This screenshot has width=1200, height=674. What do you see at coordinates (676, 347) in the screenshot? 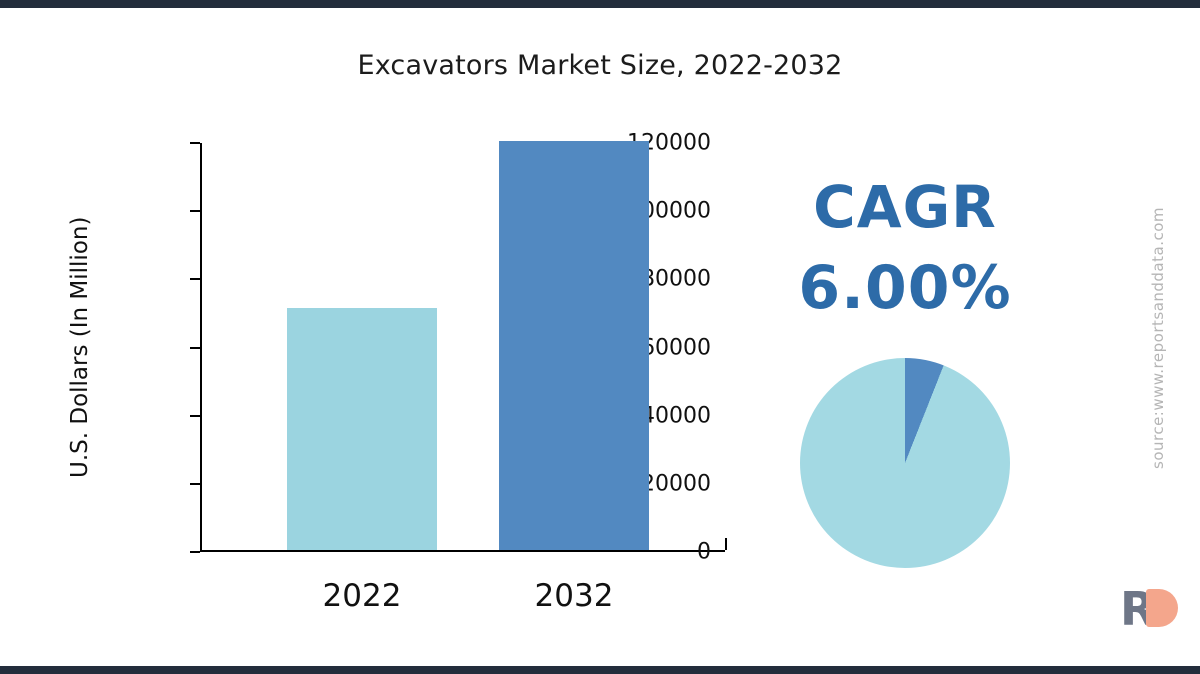
I see `y-tick-label: 60000` at bounding box center [676, 347].